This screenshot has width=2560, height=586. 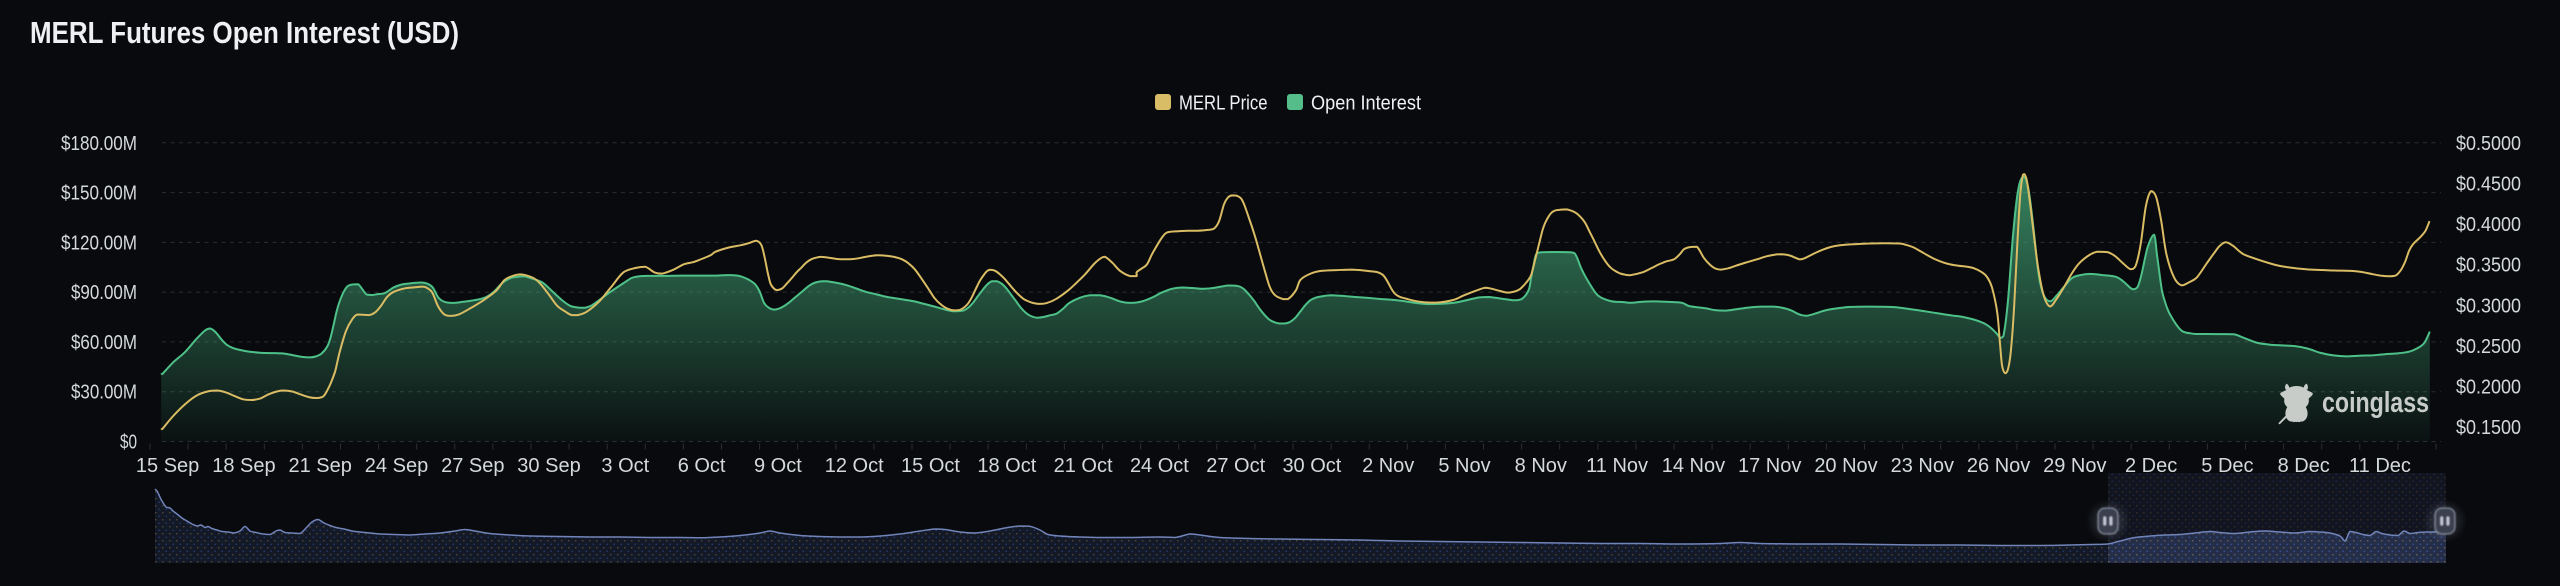 I want to click on svg-text: 15 Sep, so click(x=167, y=466).